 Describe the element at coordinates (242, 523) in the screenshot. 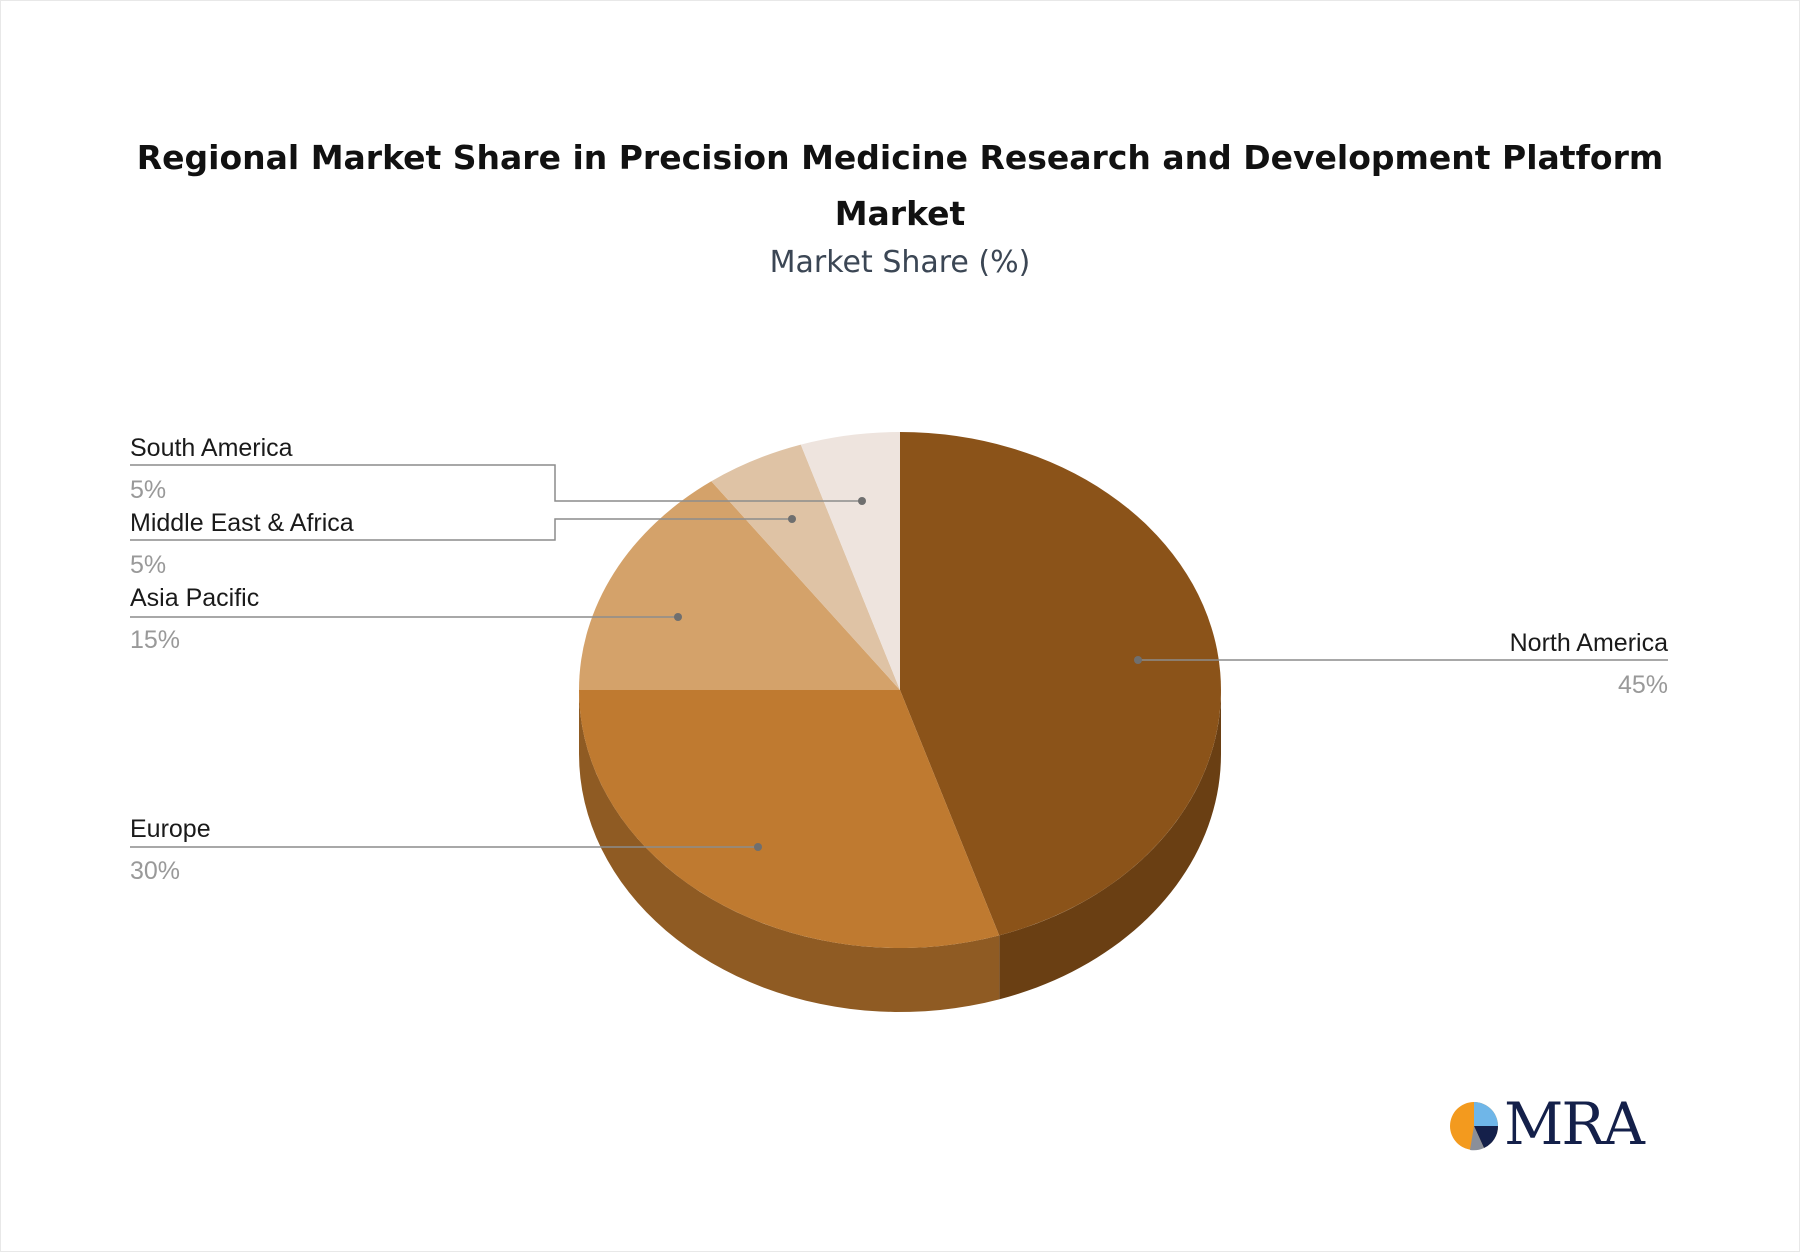

I see `callout-name-middle-east-africa: Middle East & Africa` at that location.